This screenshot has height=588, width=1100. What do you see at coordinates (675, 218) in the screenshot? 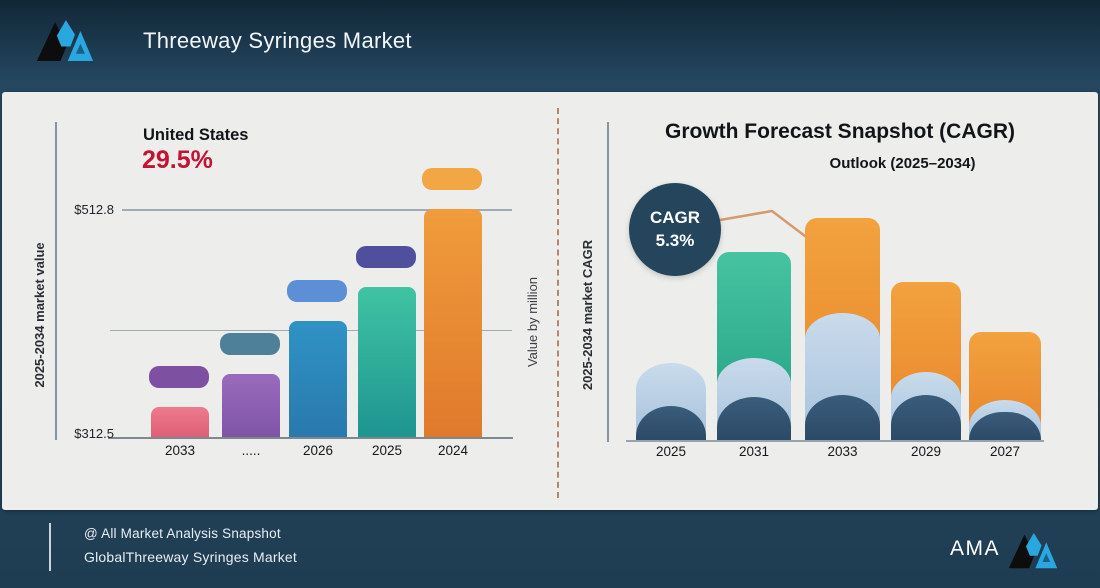
I see `cagr-badge-label: CAGR` at bounding box center [675, 218].